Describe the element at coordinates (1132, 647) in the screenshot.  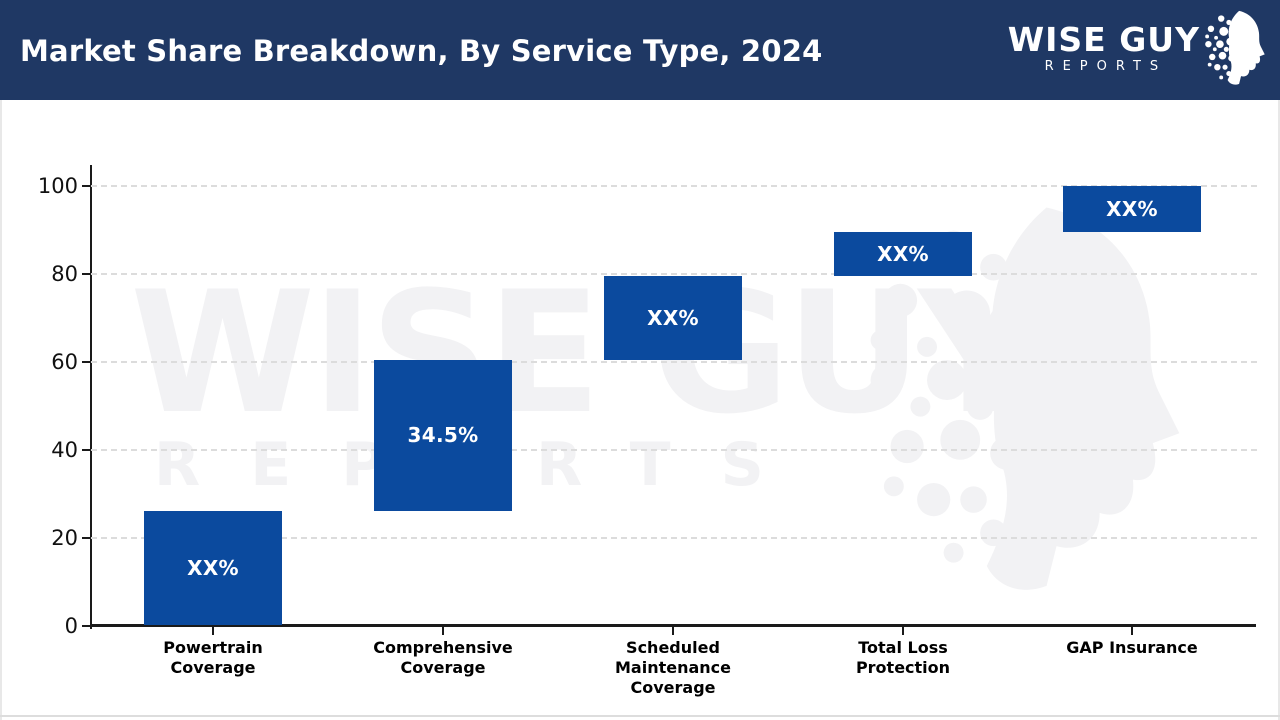
I see `x-category-label: GAP Insurance` at that location.